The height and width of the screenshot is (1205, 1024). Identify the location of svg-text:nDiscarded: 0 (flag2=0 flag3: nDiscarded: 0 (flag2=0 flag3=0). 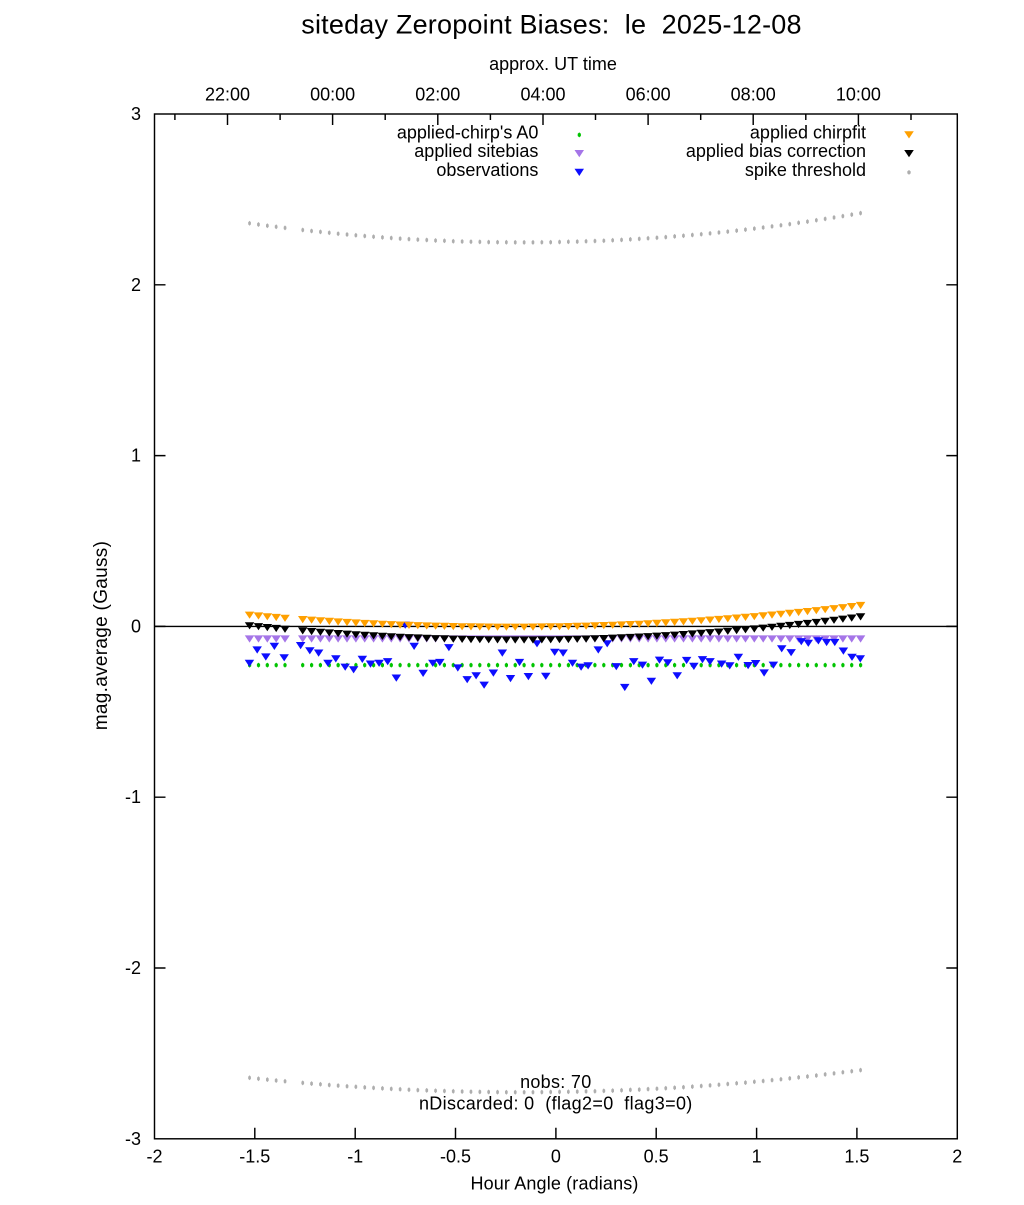
(556, 1103).